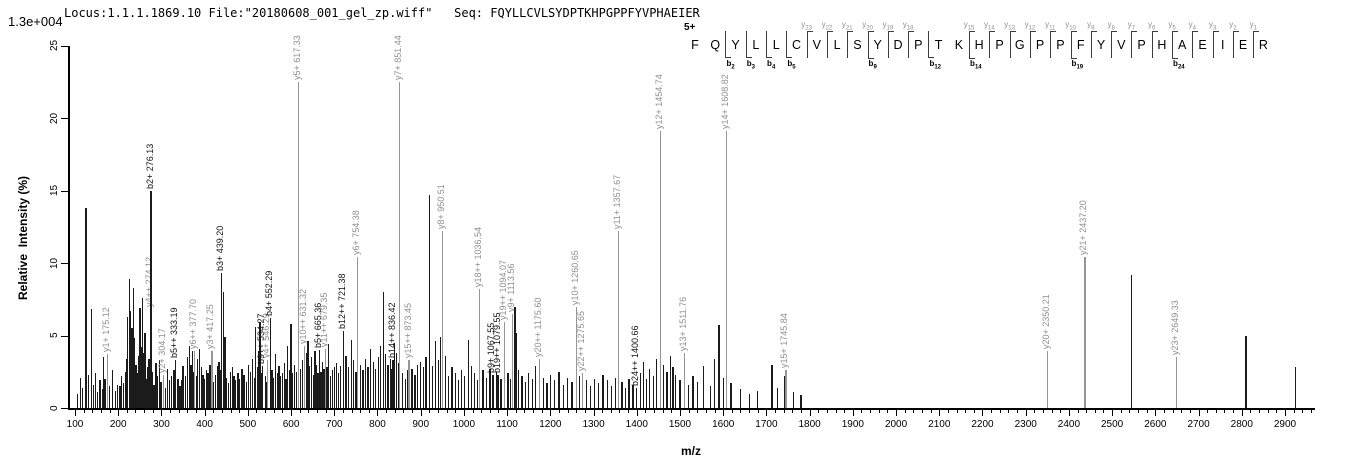 The height and width of the screenshot is (473, 1362). I want to click on y-tick-label: 0, so click(54, 408).